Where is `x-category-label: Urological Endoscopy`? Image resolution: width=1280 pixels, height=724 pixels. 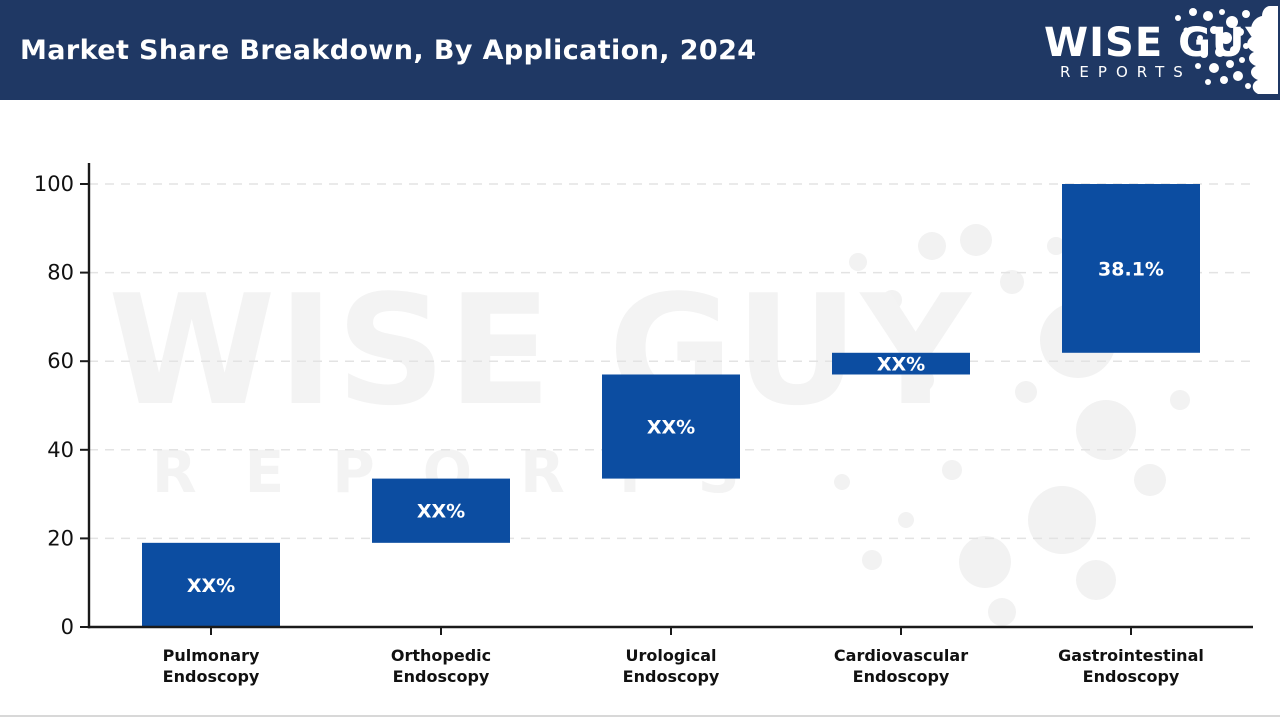
x-category-label: Urological Endoscopy is located at coordinates (671, 666).